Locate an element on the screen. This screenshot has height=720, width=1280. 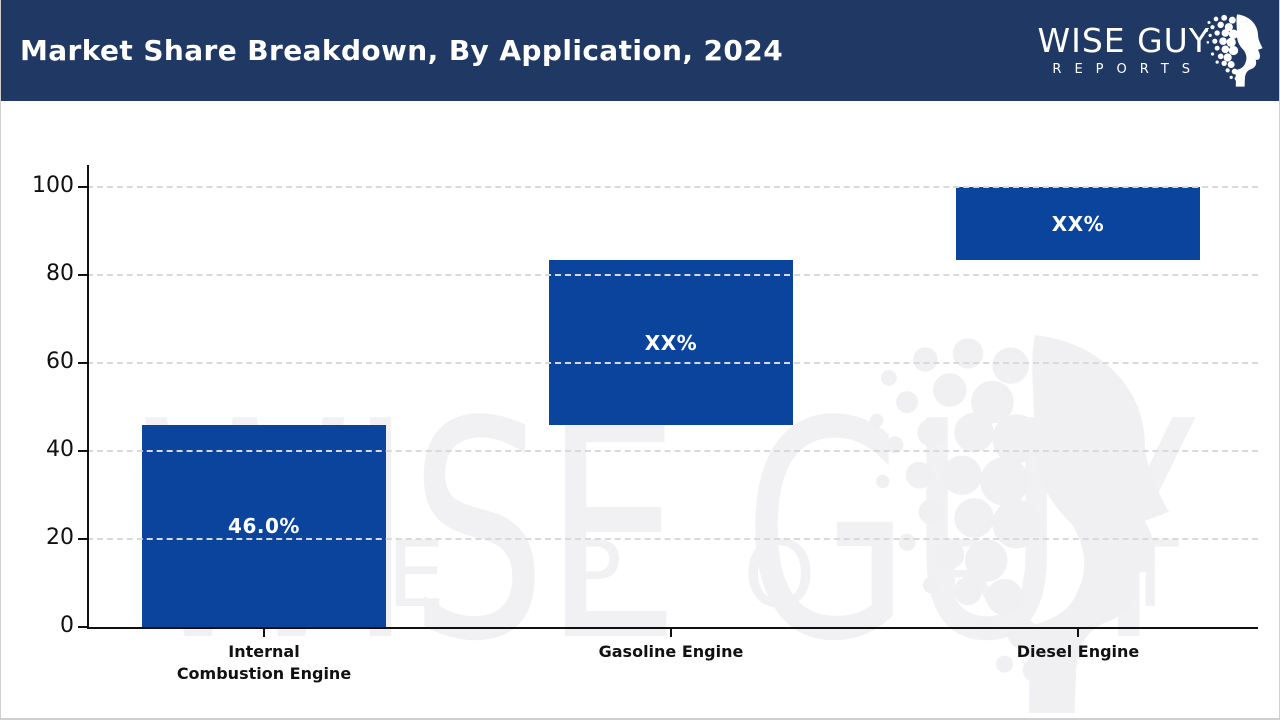
x-axis is located at coordinates (672, 628).